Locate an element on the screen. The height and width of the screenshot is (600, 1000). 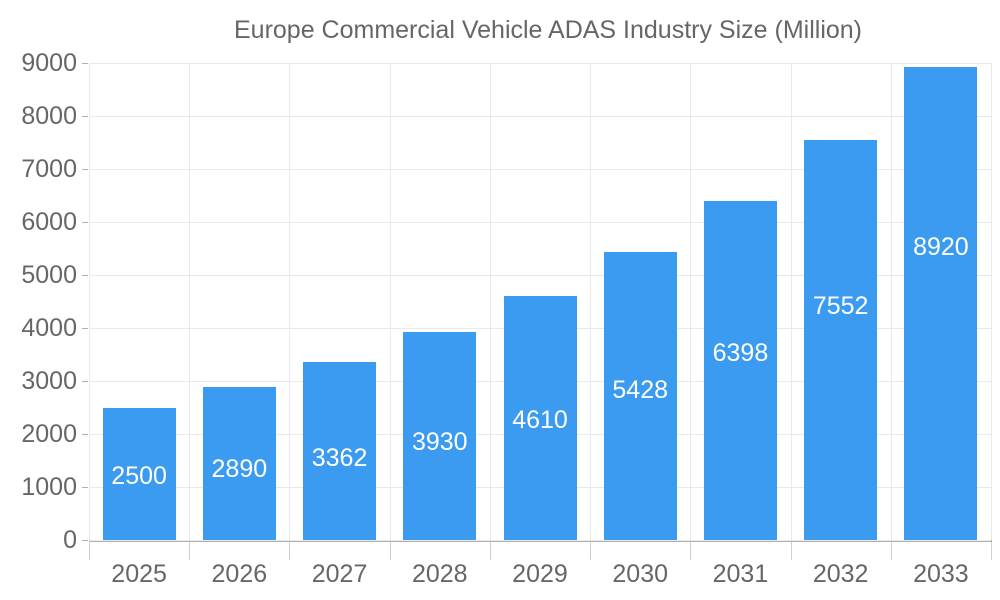
y-tick-label: 8000 is located at coordinates (49, 116).